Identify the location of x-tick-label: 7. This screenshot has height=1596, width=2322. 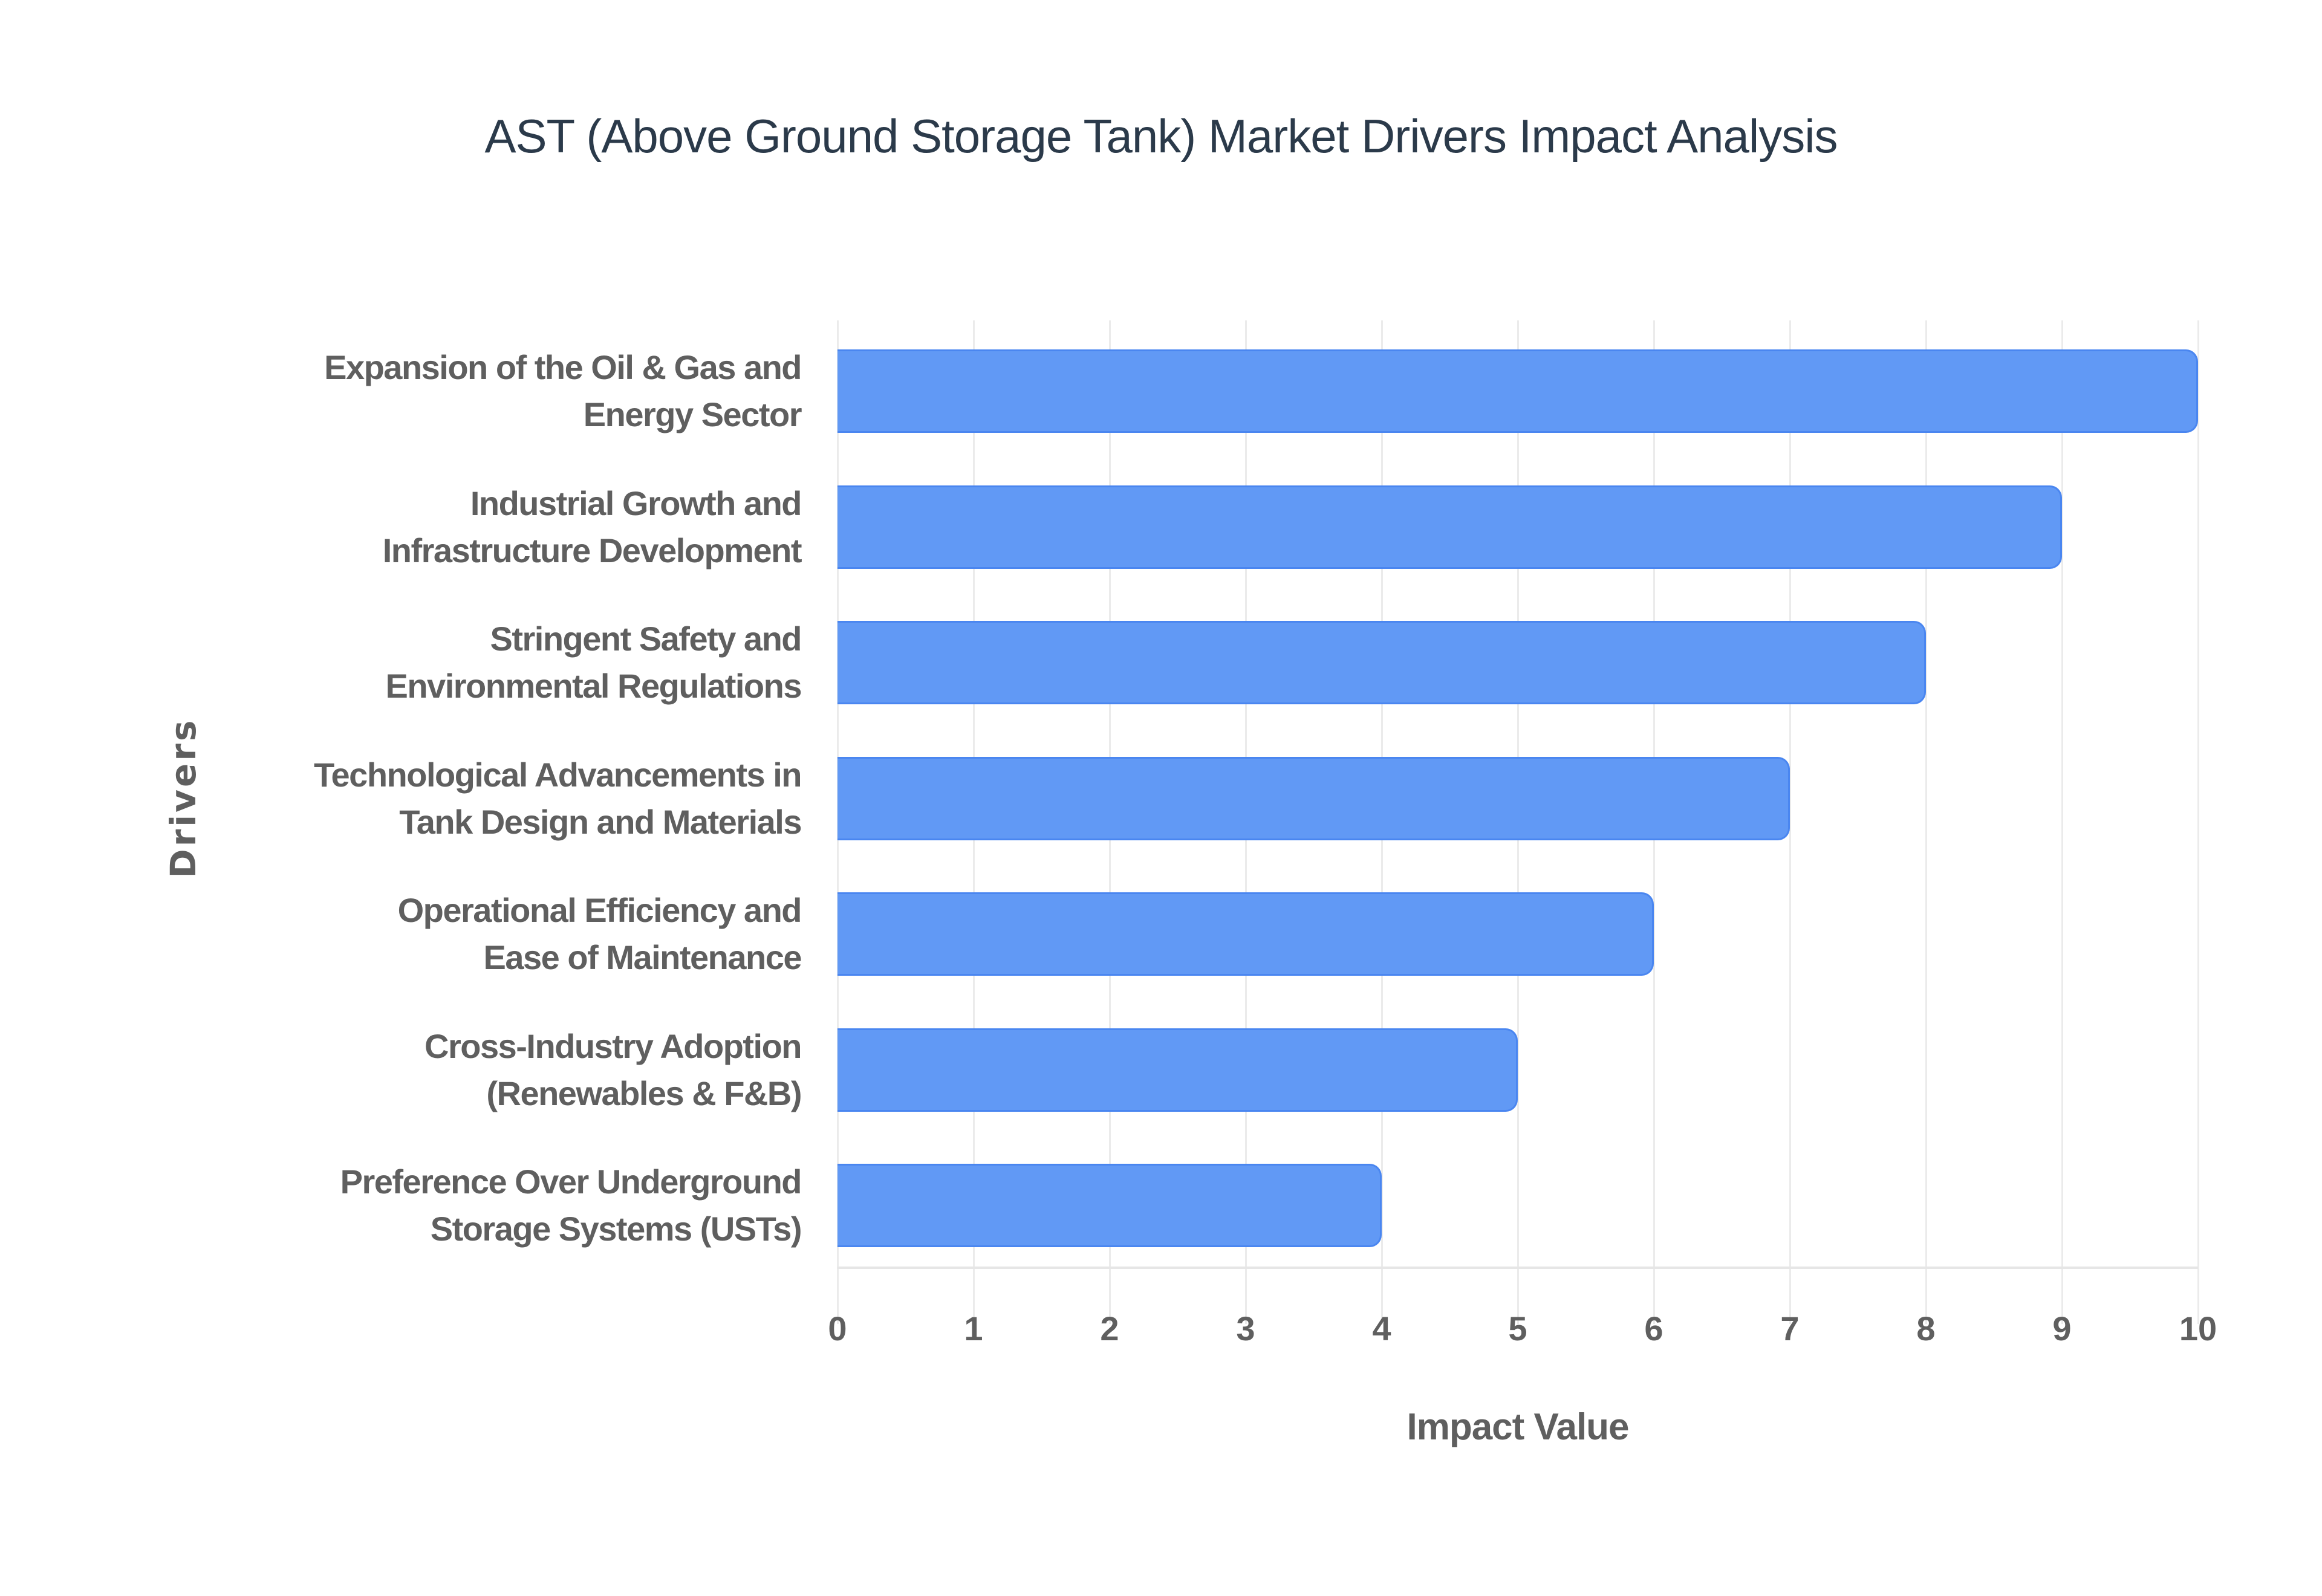
(1790, 1328).